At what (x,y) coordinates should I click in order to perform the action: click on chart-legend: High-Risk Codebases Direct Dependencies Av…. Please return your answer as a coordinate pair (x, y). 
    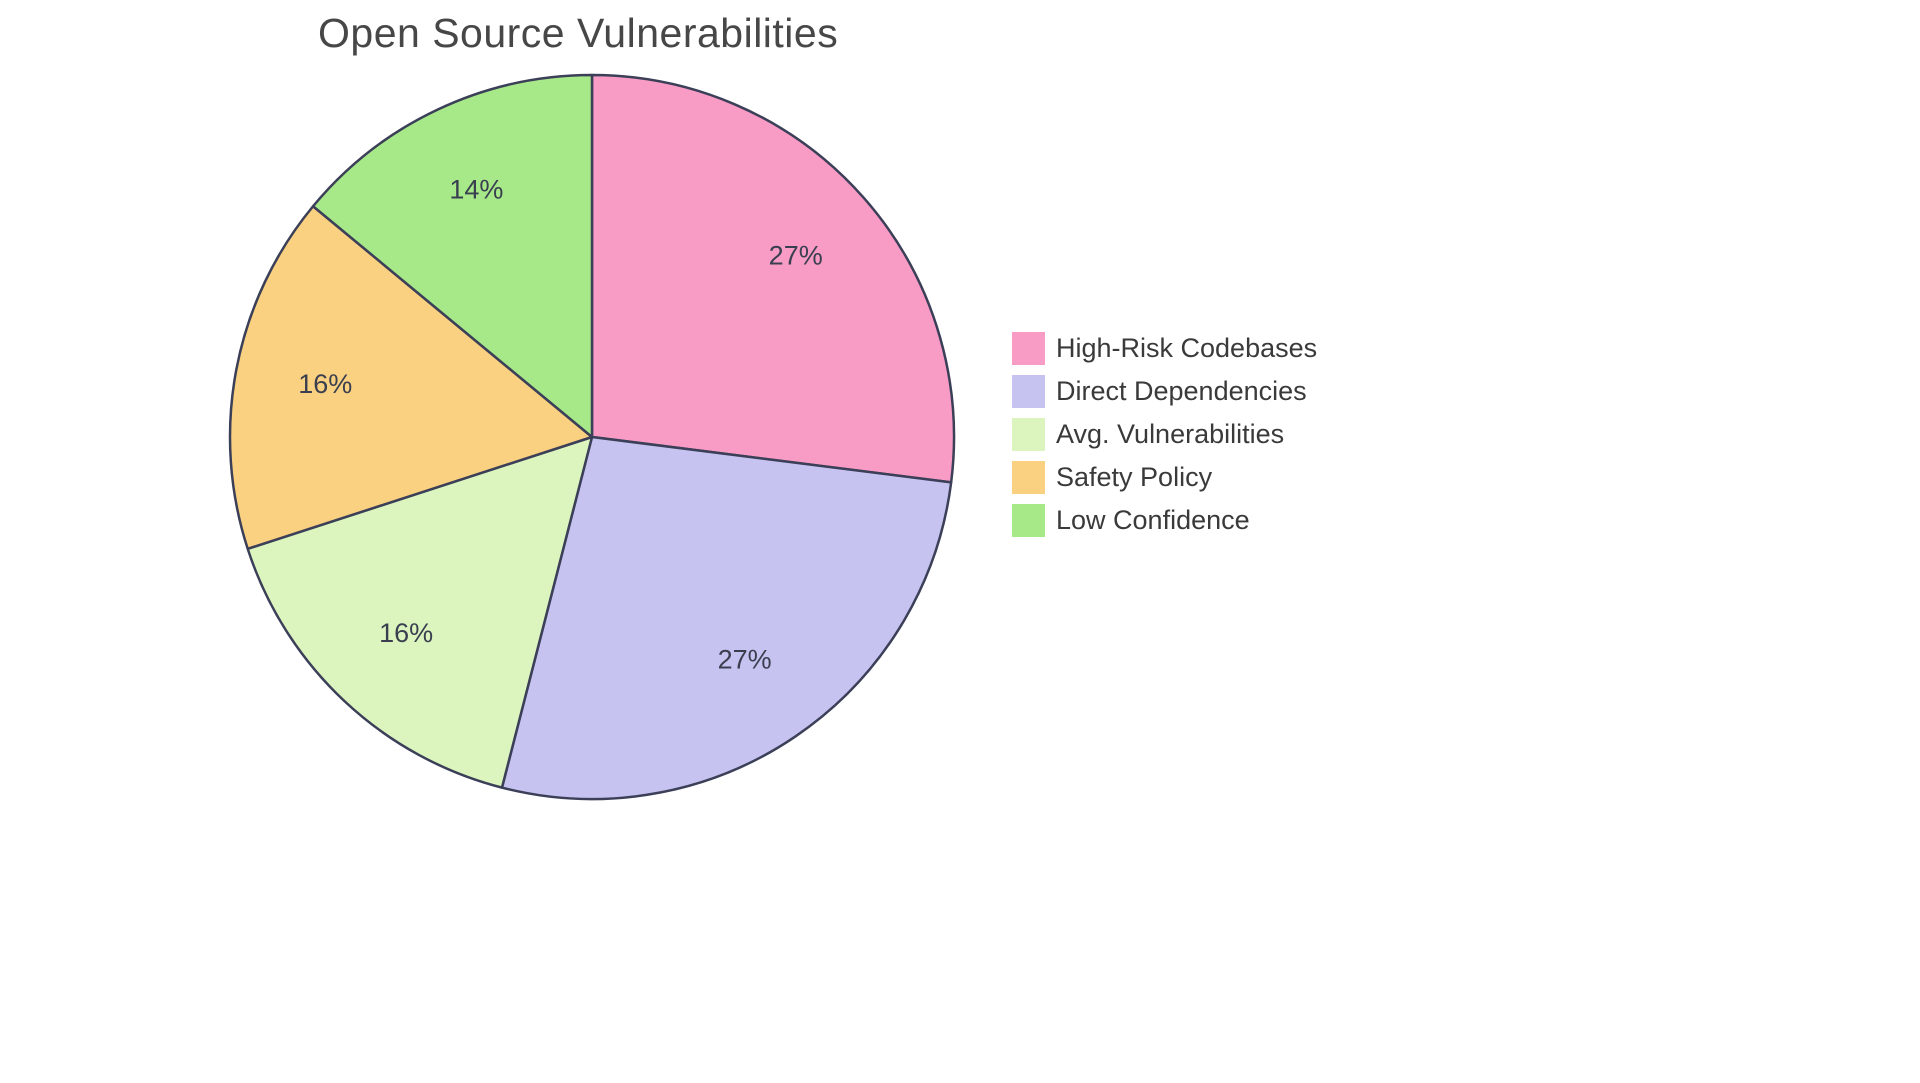
    Looking at the image, I should click on (1164, 434).